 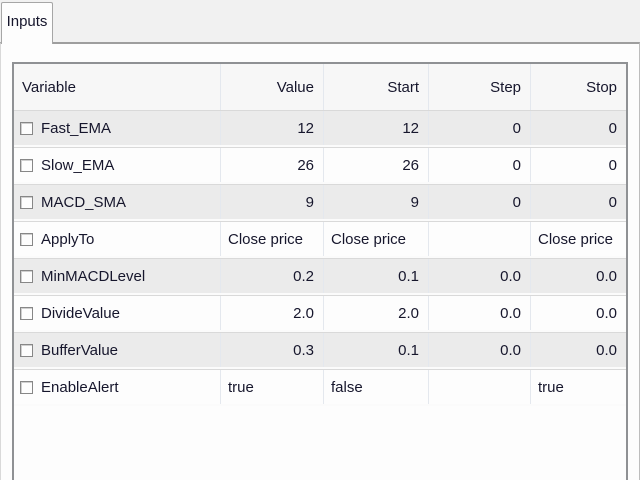 What do you see at coordinates (271, 87) in the screenshot?
I see `column-header-value: Value` at bounding box center [271, 87].